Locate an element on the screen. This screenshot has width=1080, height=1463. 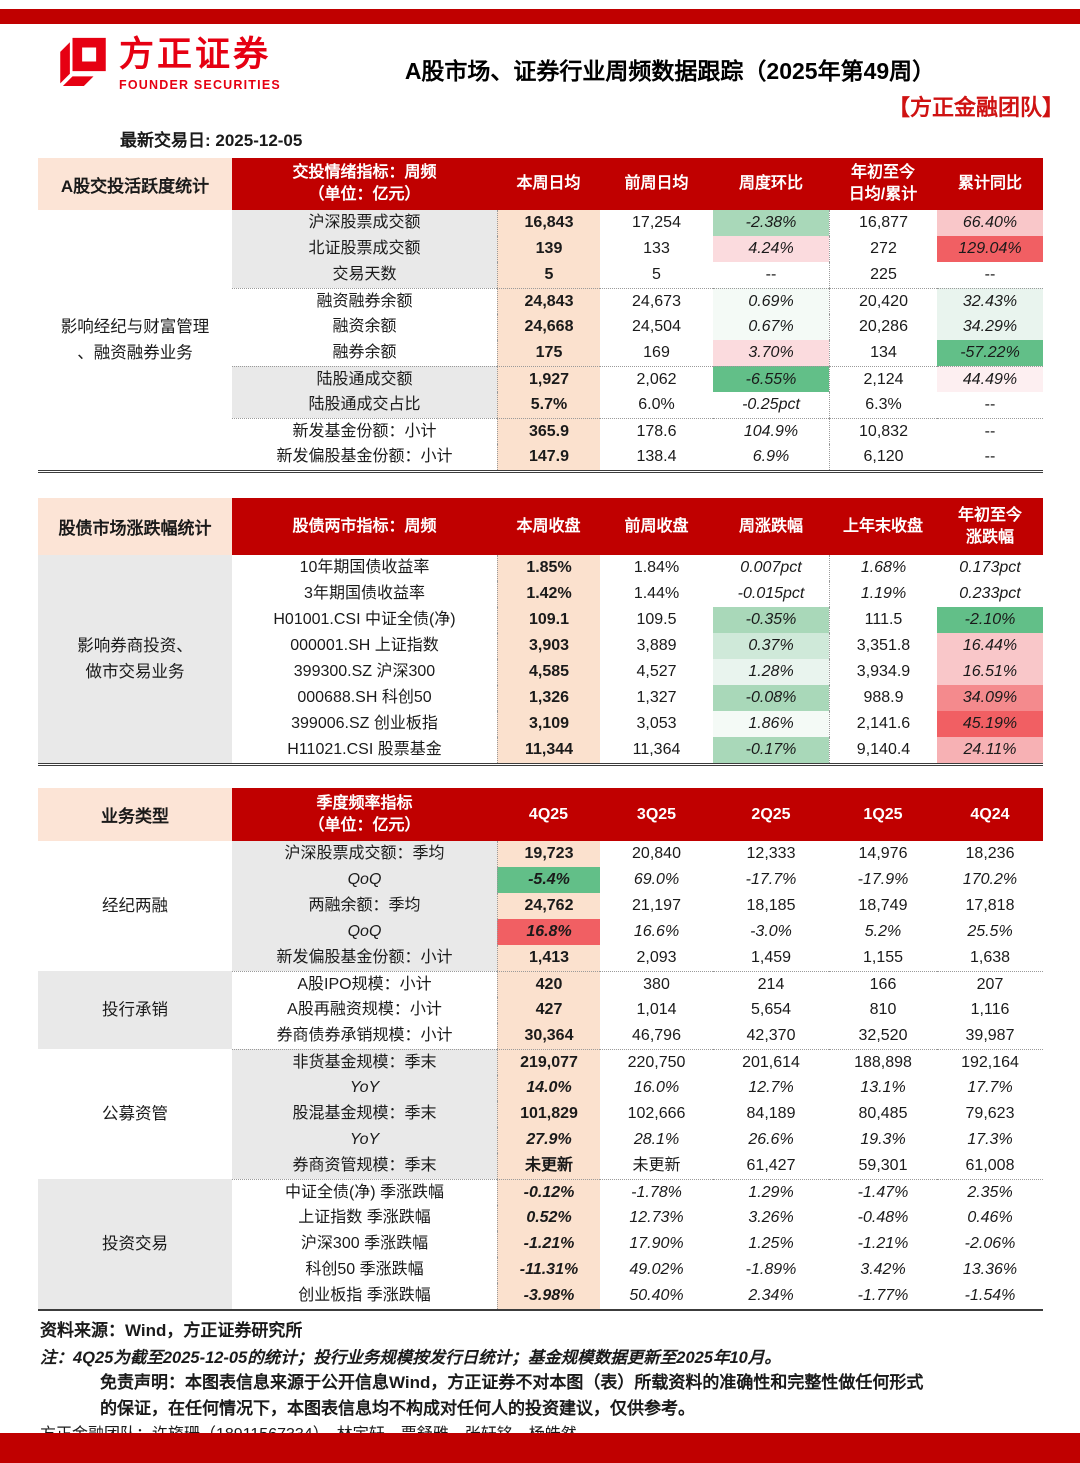
row-label: 陆股通成交占比 is located at coordinates (364, 405).